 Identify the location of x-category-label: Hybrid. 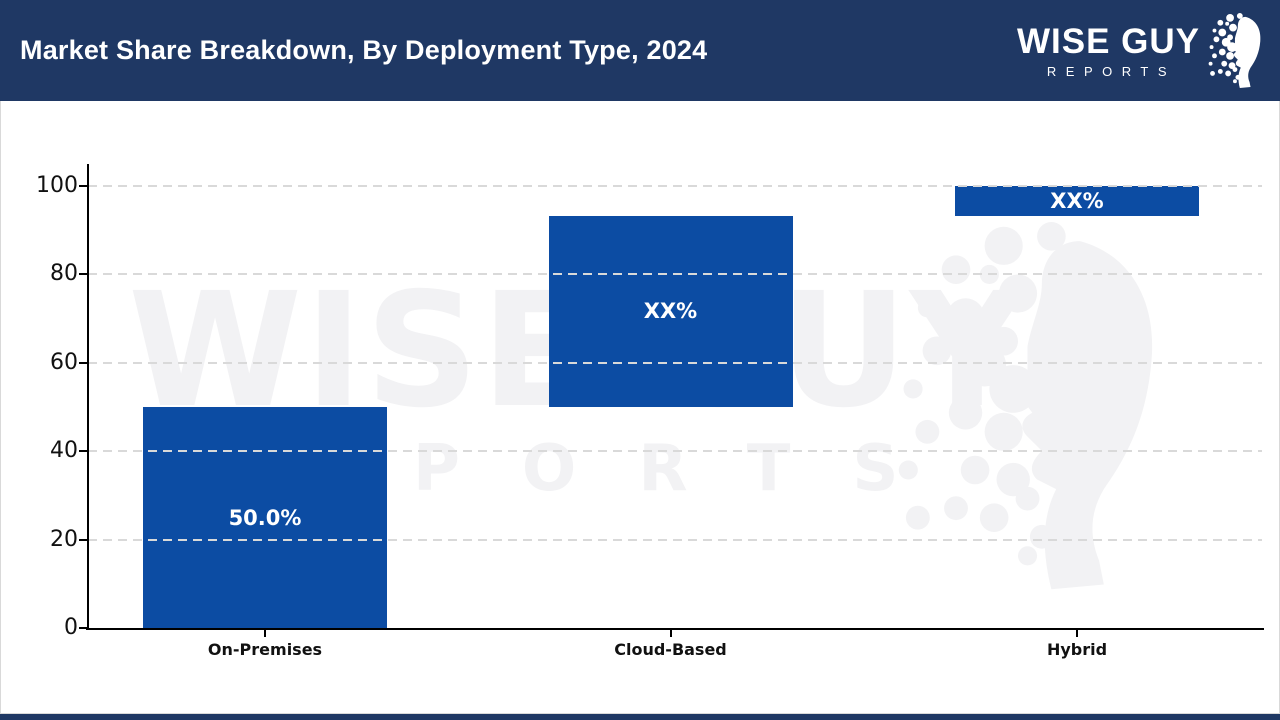
(1077, 649).